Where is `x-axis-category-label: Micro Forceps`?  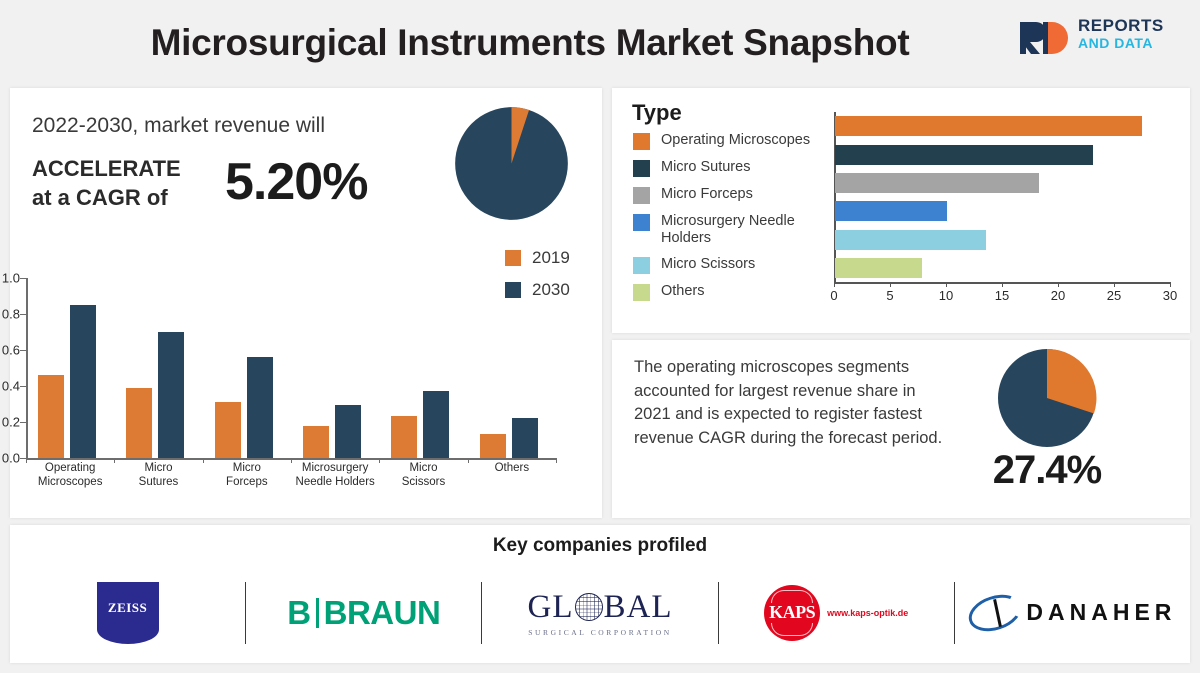
x-axis-category-label: Micro Forceps is located at coordinates (247, 475).